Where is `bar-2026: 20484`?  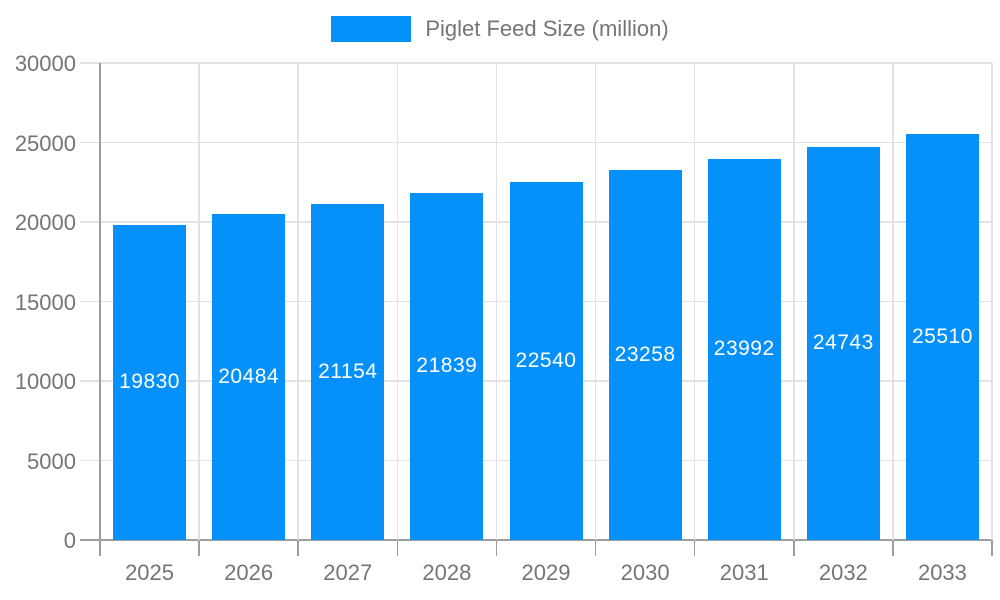 bar-2026: 20484 is located at coordinates (249, 377).